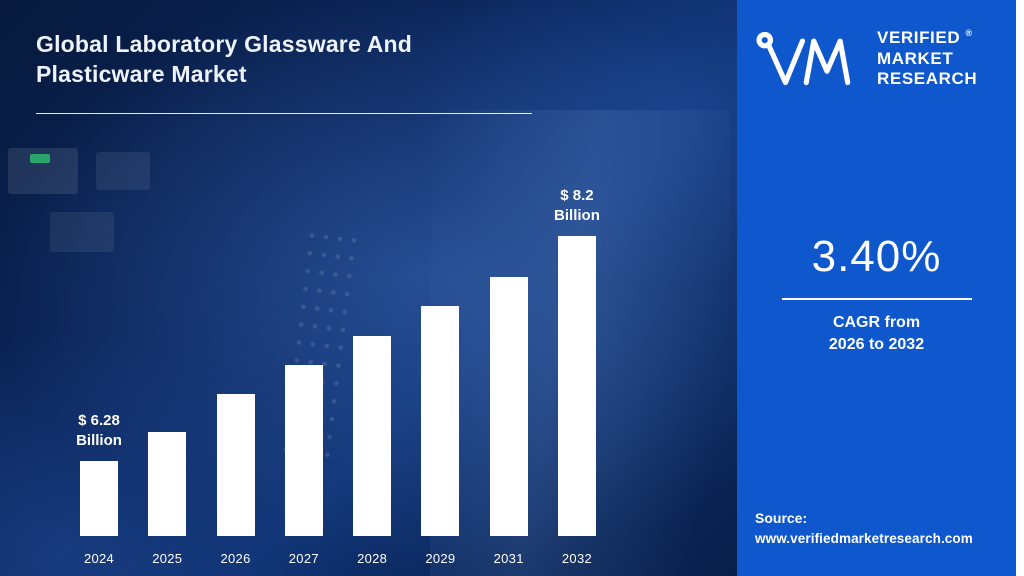 Image resolution: width=1024 pixels, height=576 pixels. What do you see at coordinates (284, 113) in the screenshot?
I see `title-underline` at bounding box center [284, 113].